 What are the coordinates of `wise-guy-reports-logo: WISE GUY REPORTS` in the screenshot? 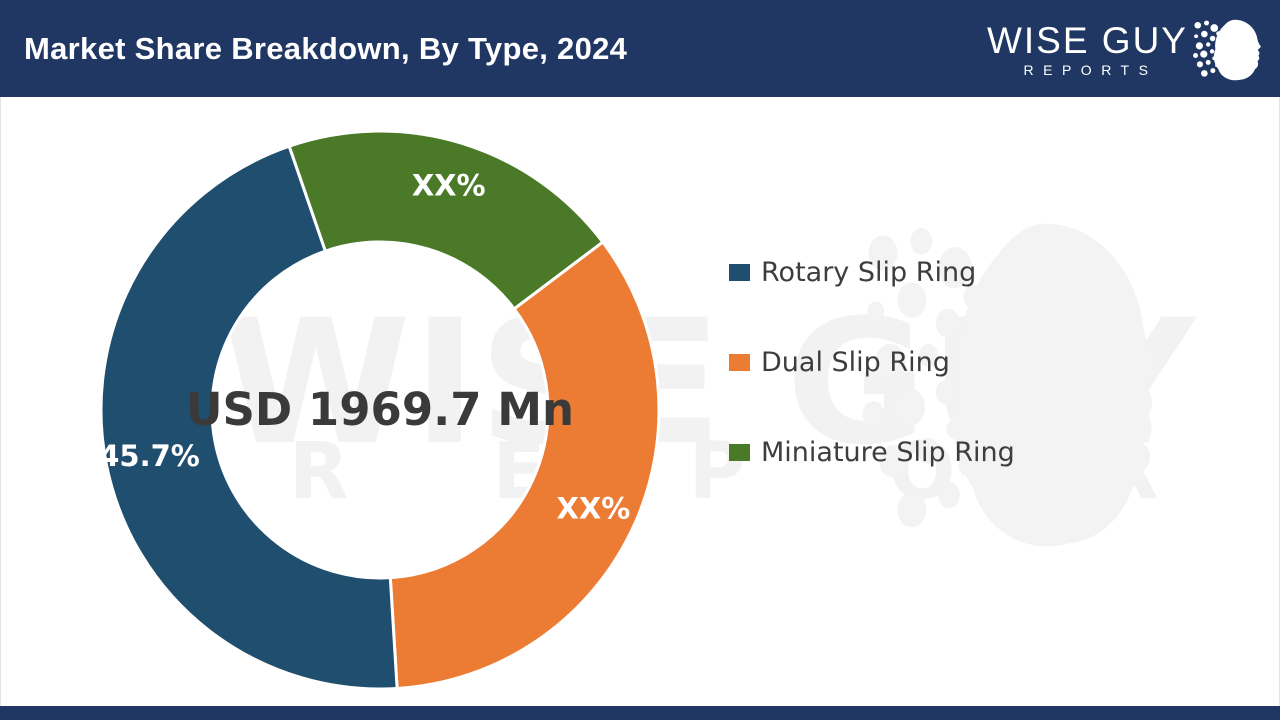 It's located at (1125, 50).